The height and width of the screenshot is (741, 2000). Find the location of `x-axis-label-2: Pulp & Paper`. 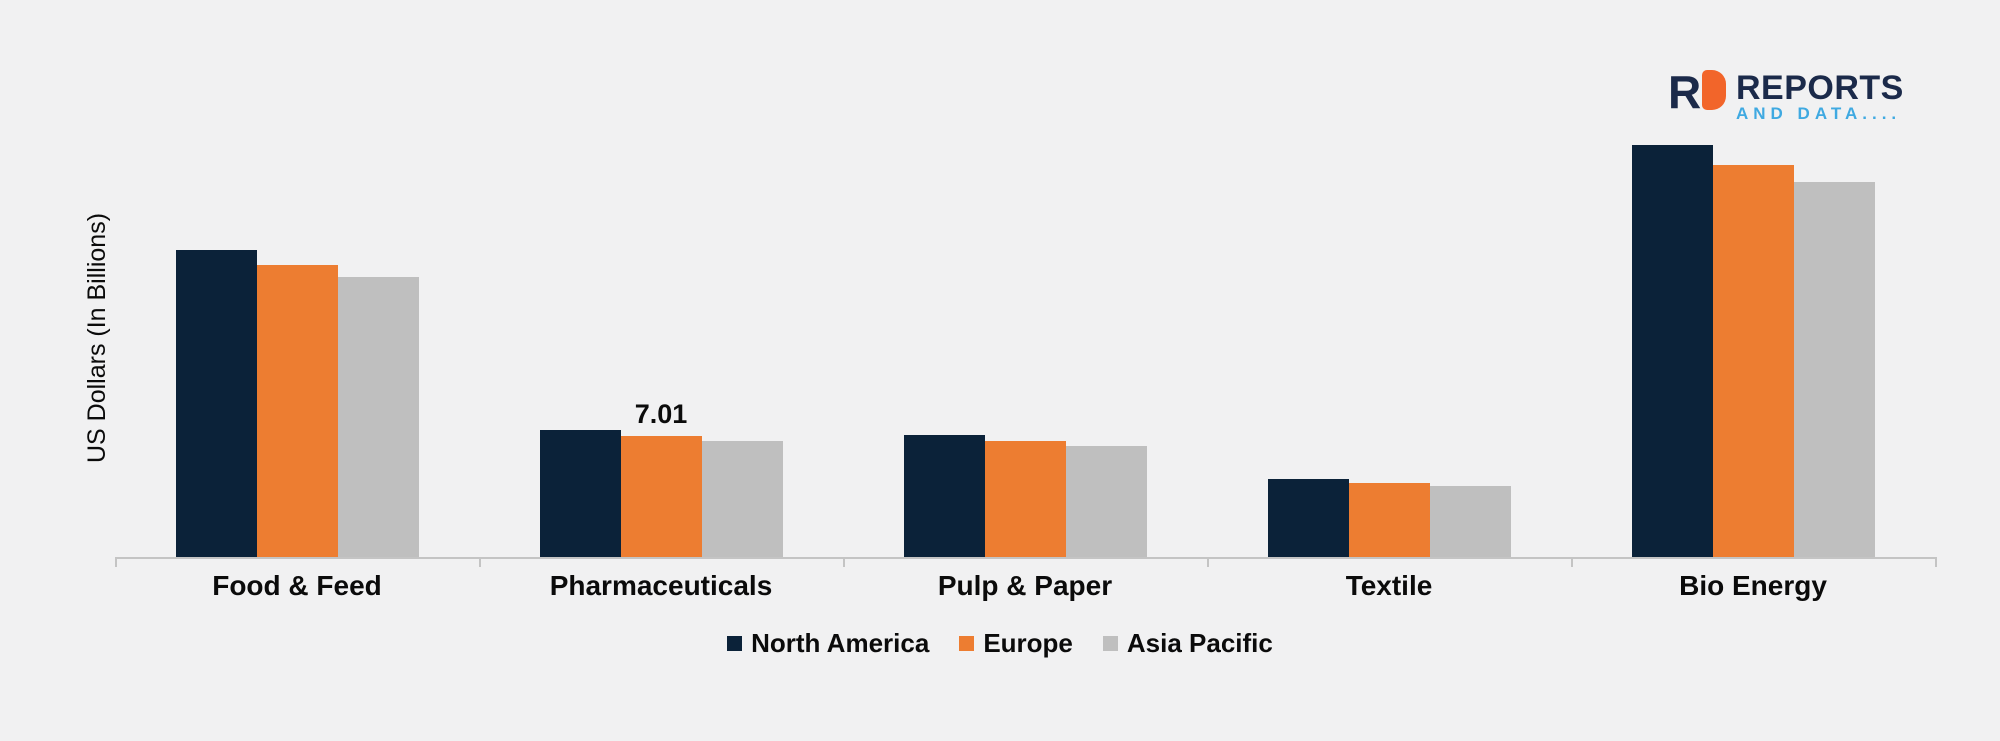

x-axis-label-2: Pulp & Paper is located at coordinates (1025, 585).